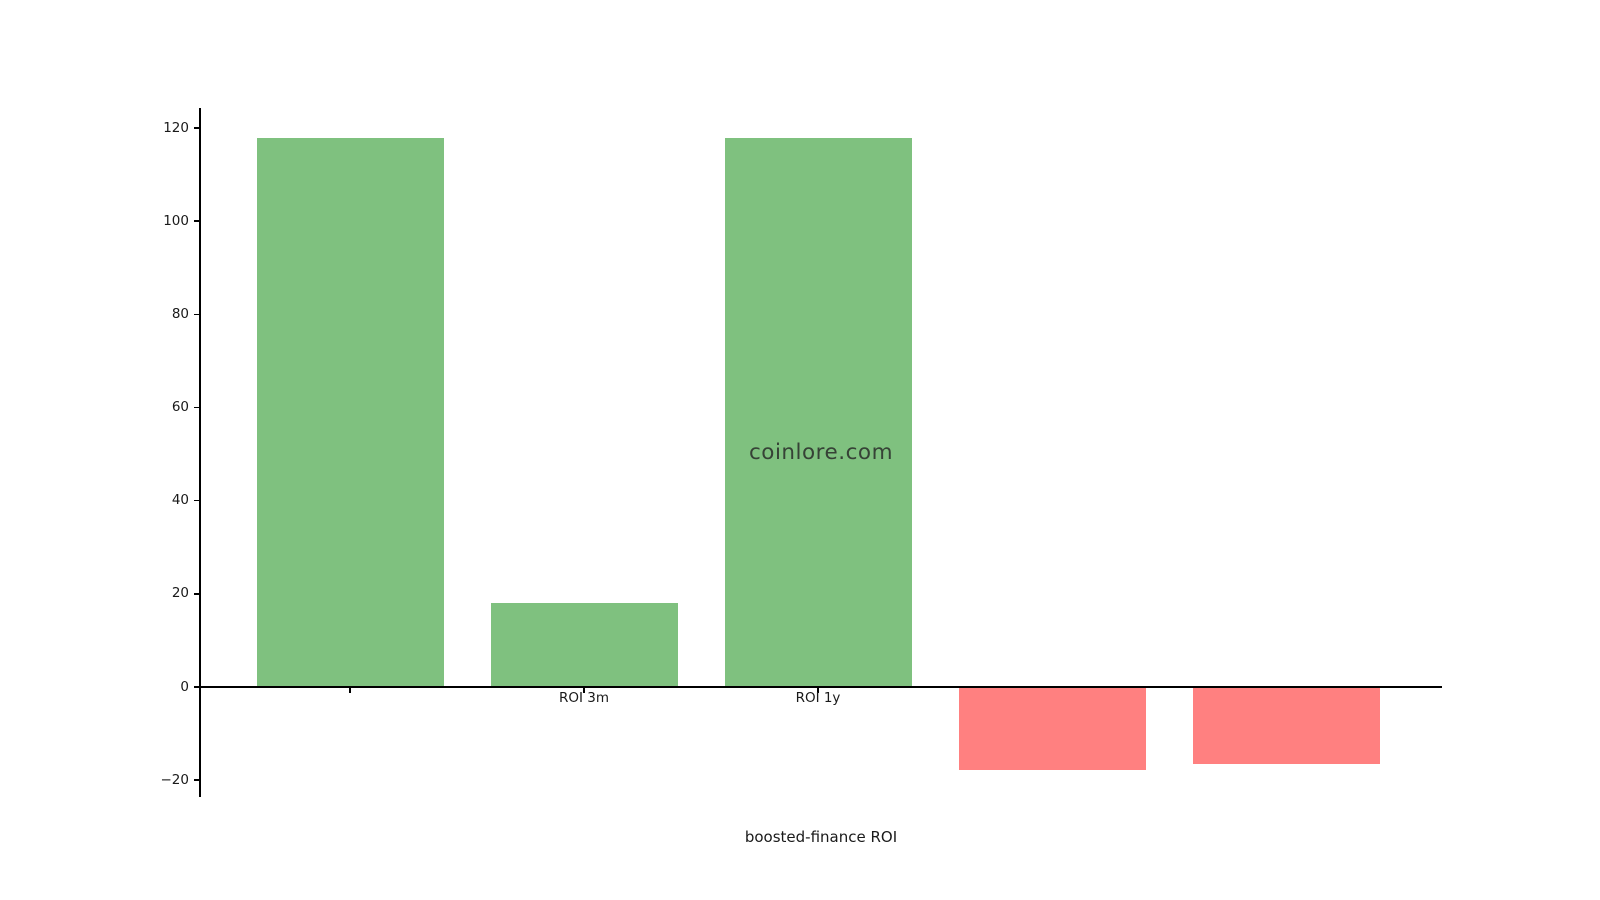 This screenshot has width=1600, height=900. What do you see at coordinates (180, 407) in the screenshot?
I see `y-tick-label: 60` at bounding box center [180, 407].